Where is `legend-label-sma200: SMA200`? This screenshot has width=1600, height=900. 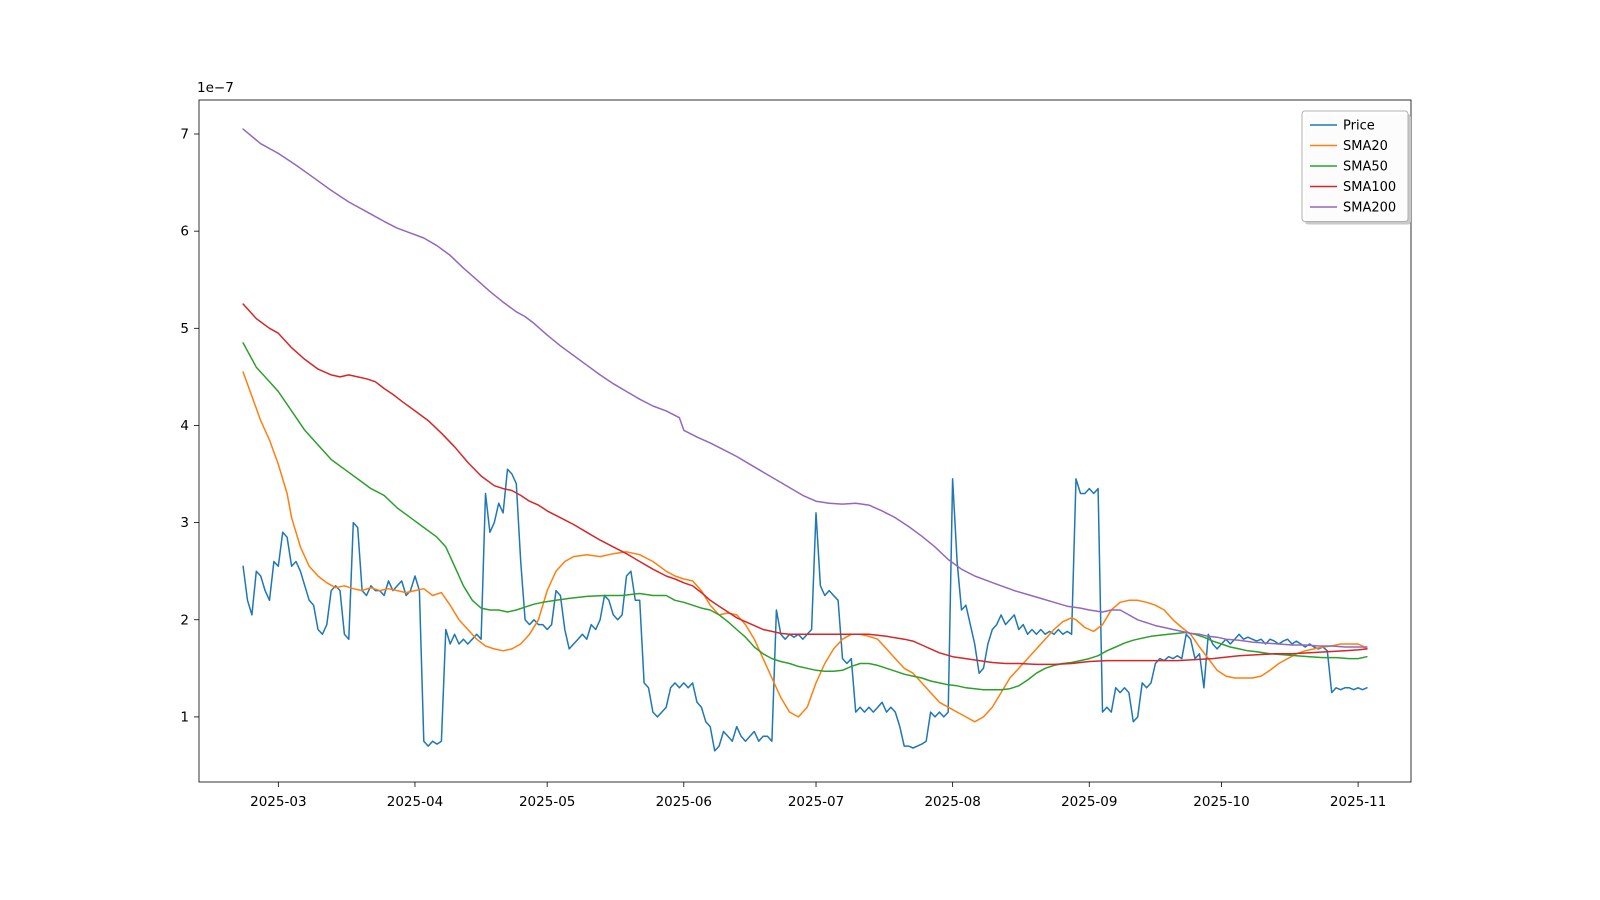 legend-label-sma200: SMA200 is located at coordinates (1369, 208).